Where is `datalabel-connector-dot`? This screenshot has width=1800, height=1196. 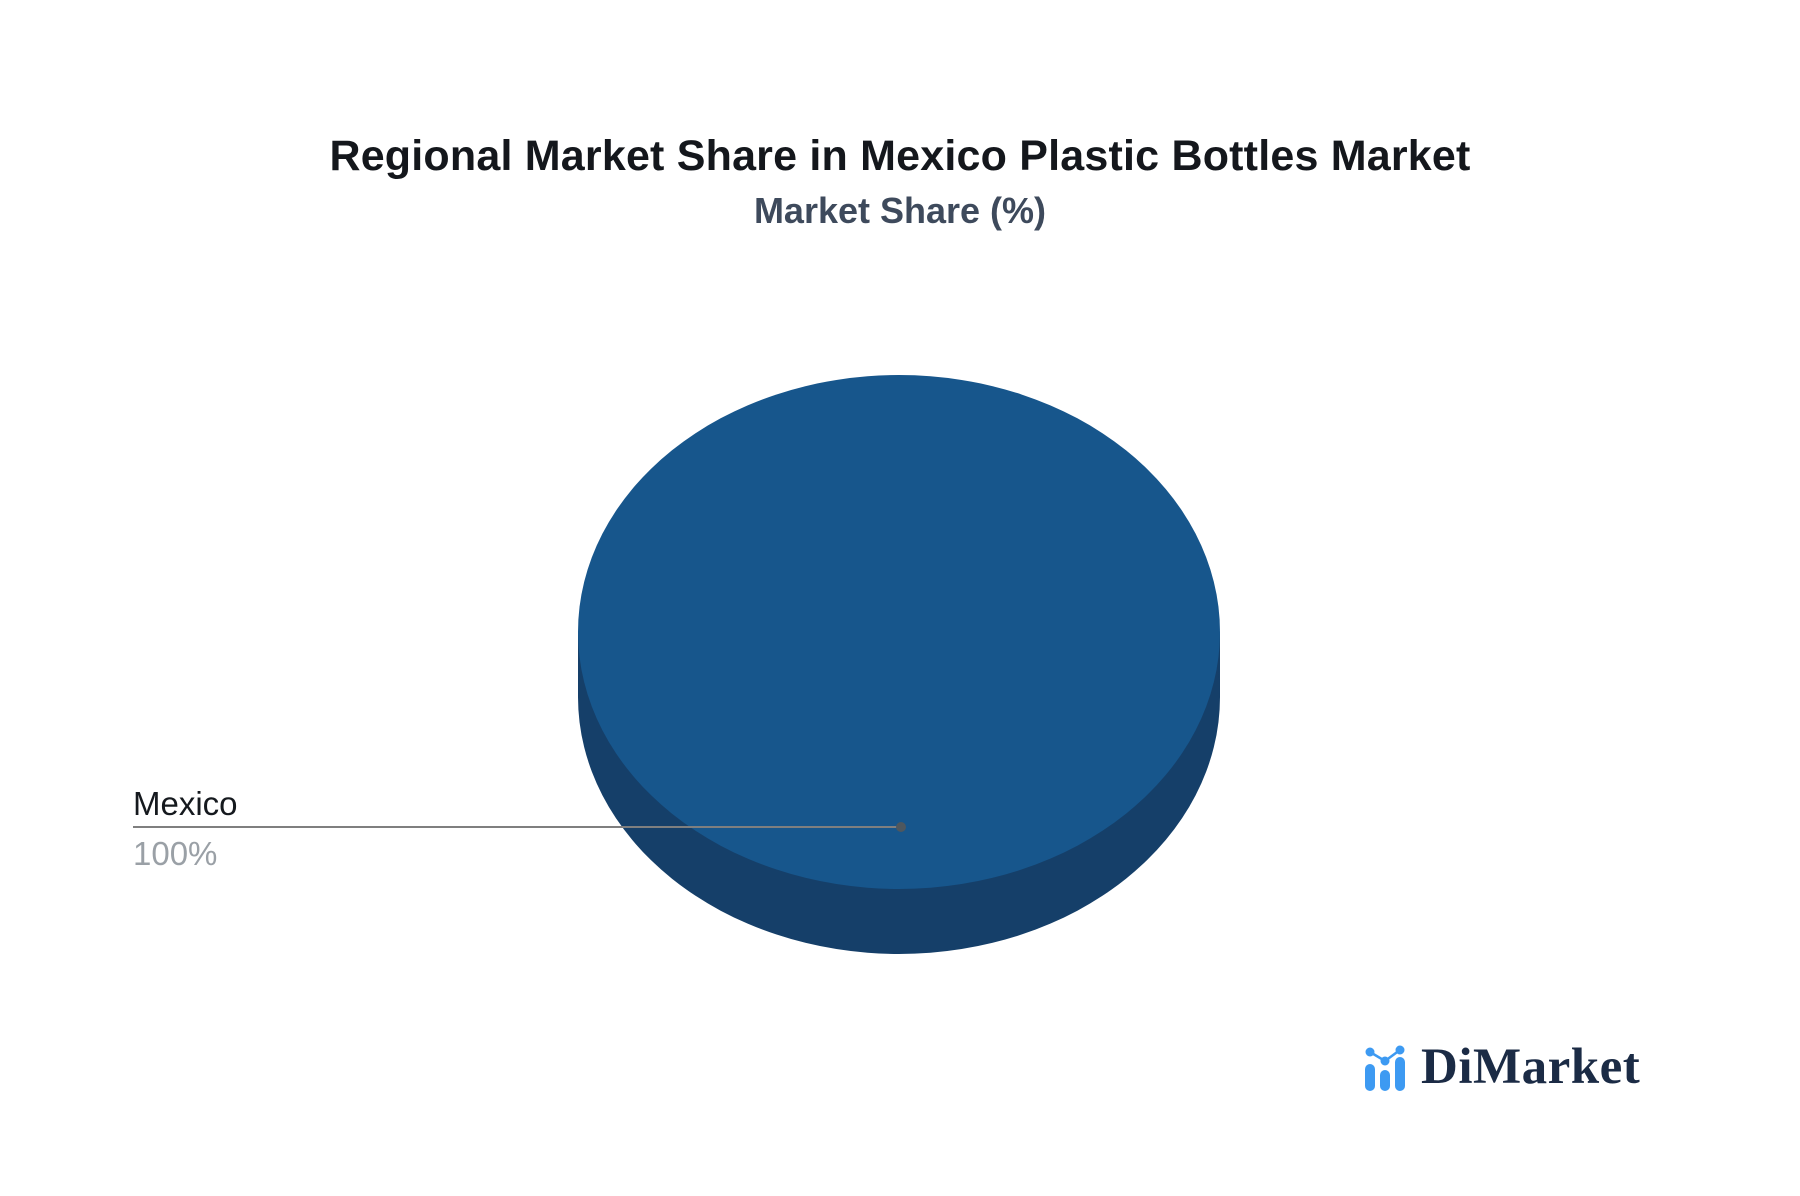 datalabel-connector-dot is located at coordinates (901, 827).